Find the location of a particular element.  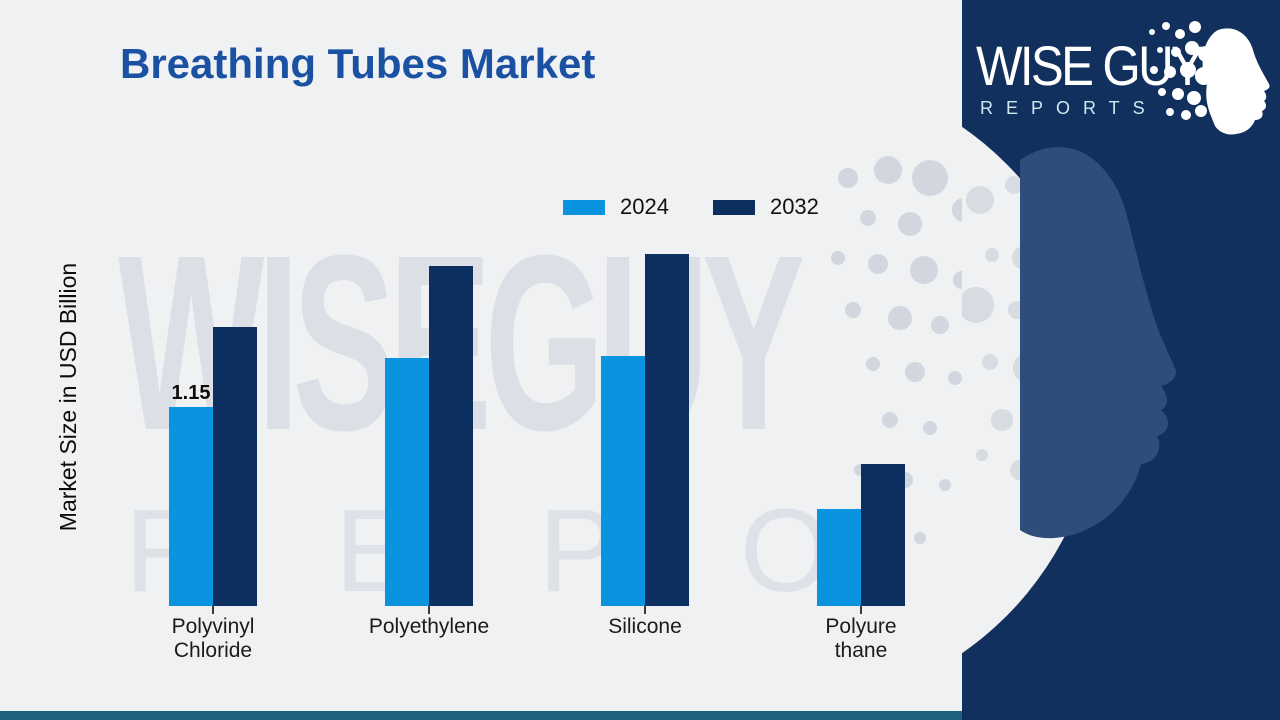

footer-strip is located at coordinates (481, 715).